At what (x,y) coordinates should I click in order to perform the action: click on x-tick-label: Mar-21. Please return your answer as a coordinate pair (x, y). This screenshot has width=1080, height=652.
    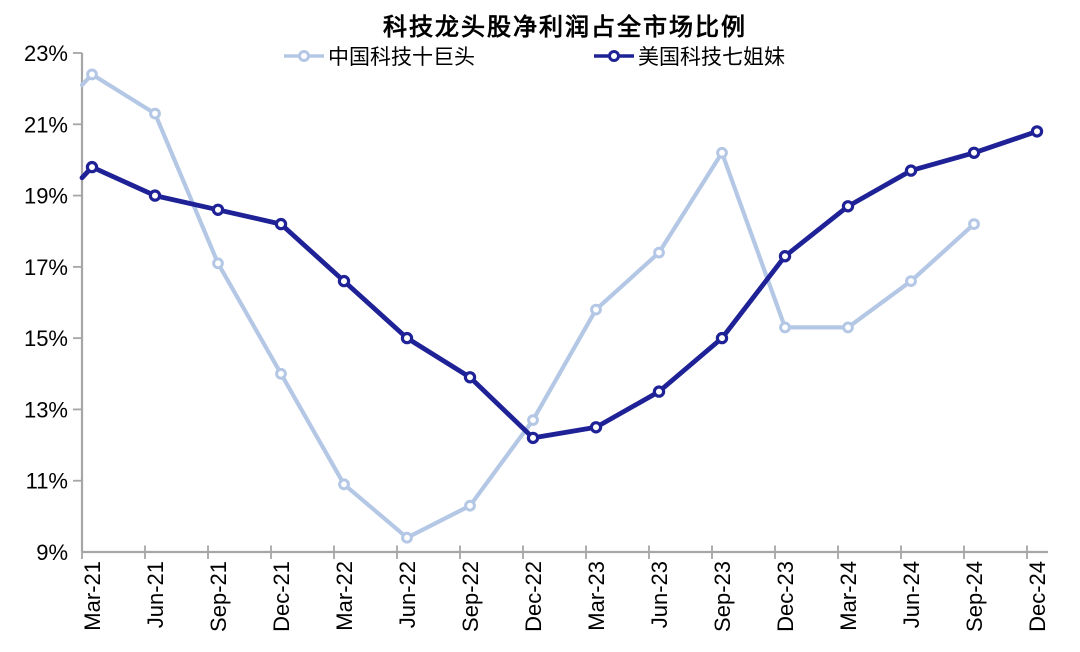
    Looking at the image, I should click on (92, 596).